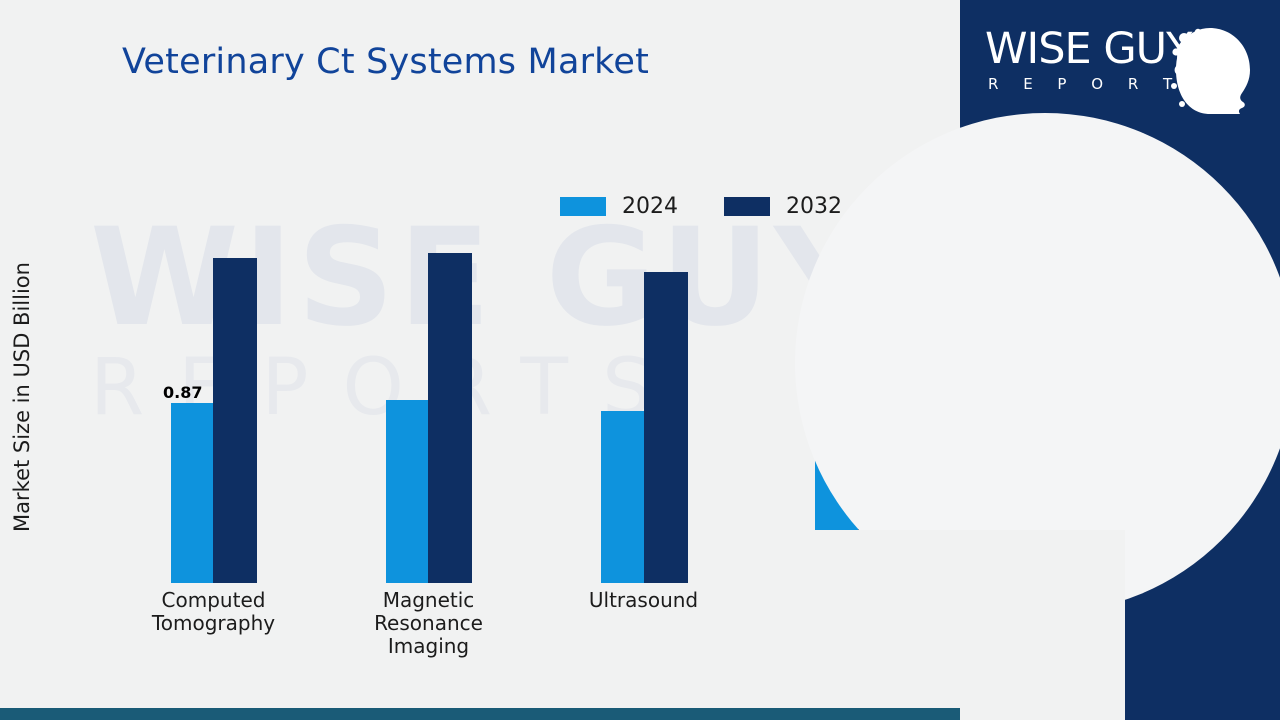 This screenshot has width=1280, height=720. I want to click on category-label-2: Magnetic Resonance Imaging, so click(428, 623).